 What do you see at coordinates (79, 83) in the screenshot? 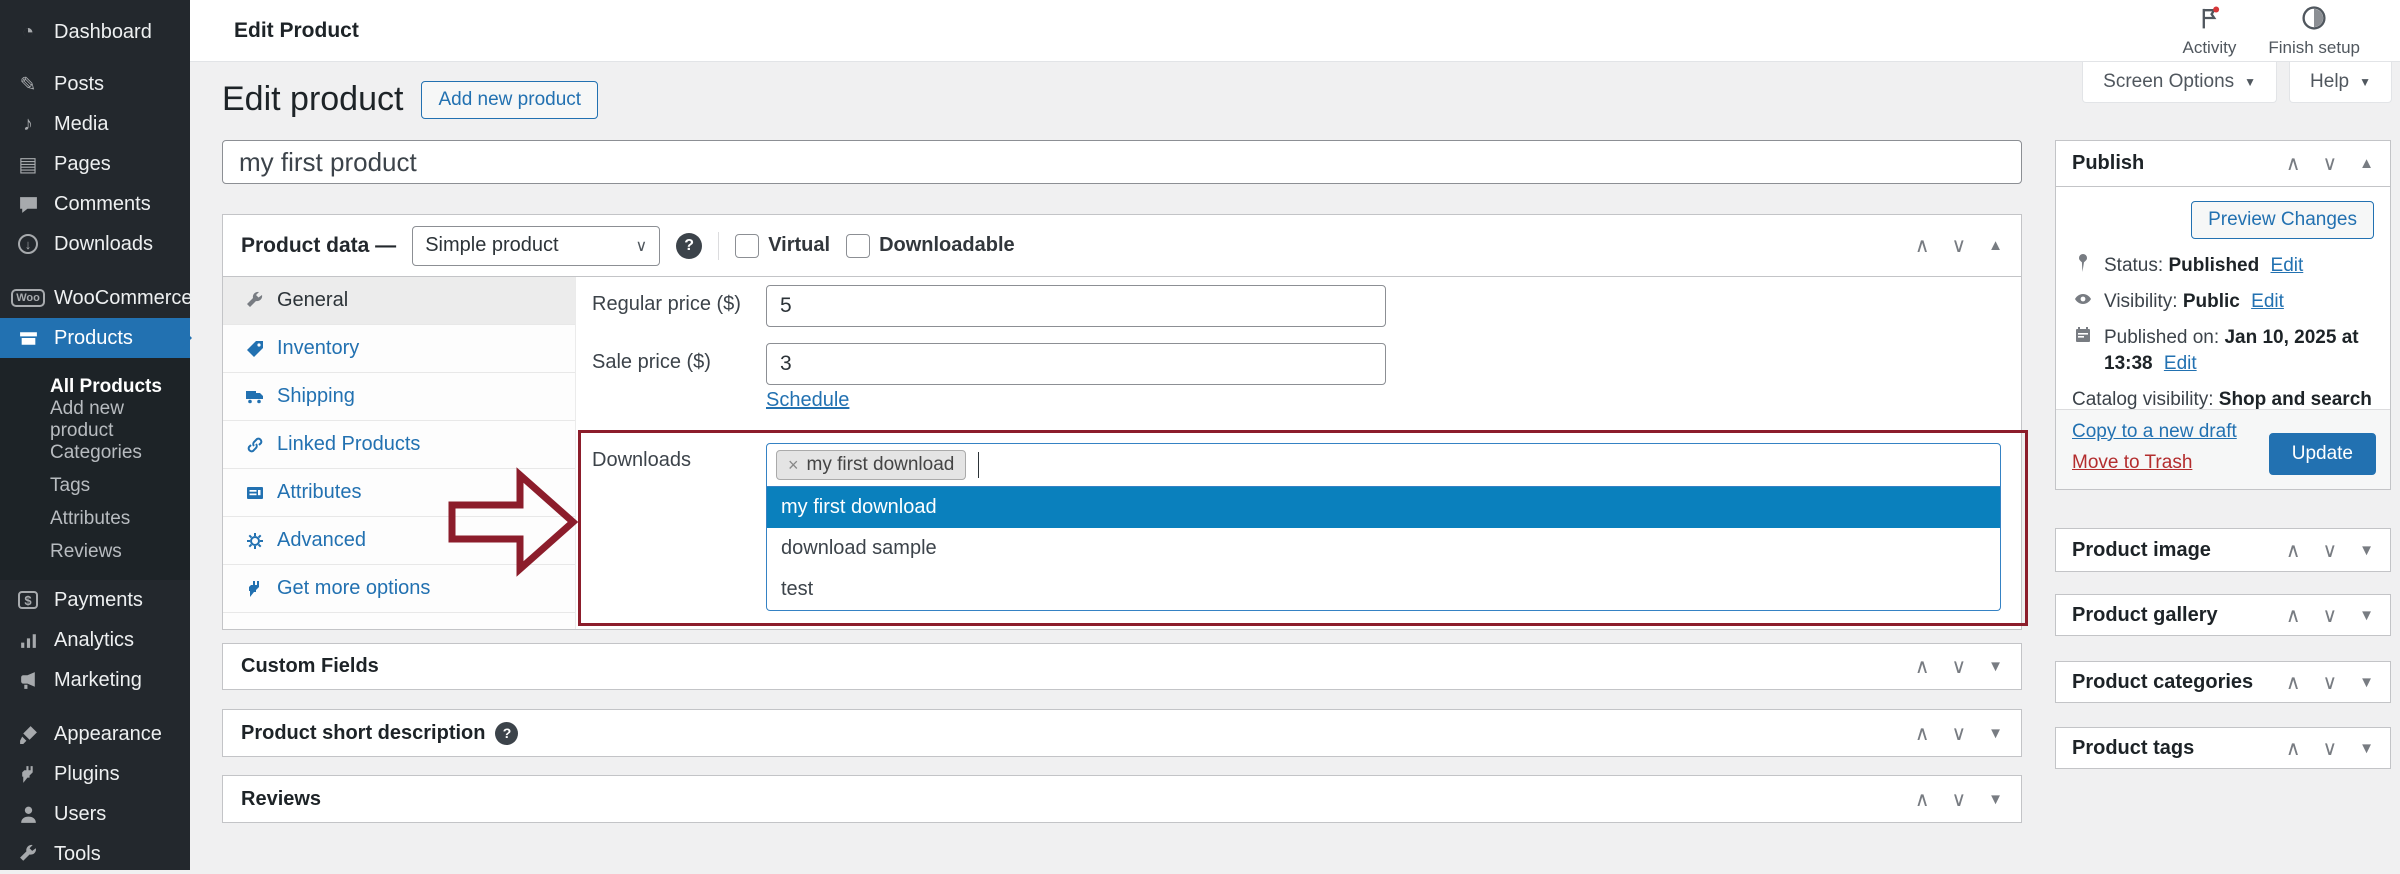
I see `sidebar-item-label: Posts` at bounding box center [79, 83].